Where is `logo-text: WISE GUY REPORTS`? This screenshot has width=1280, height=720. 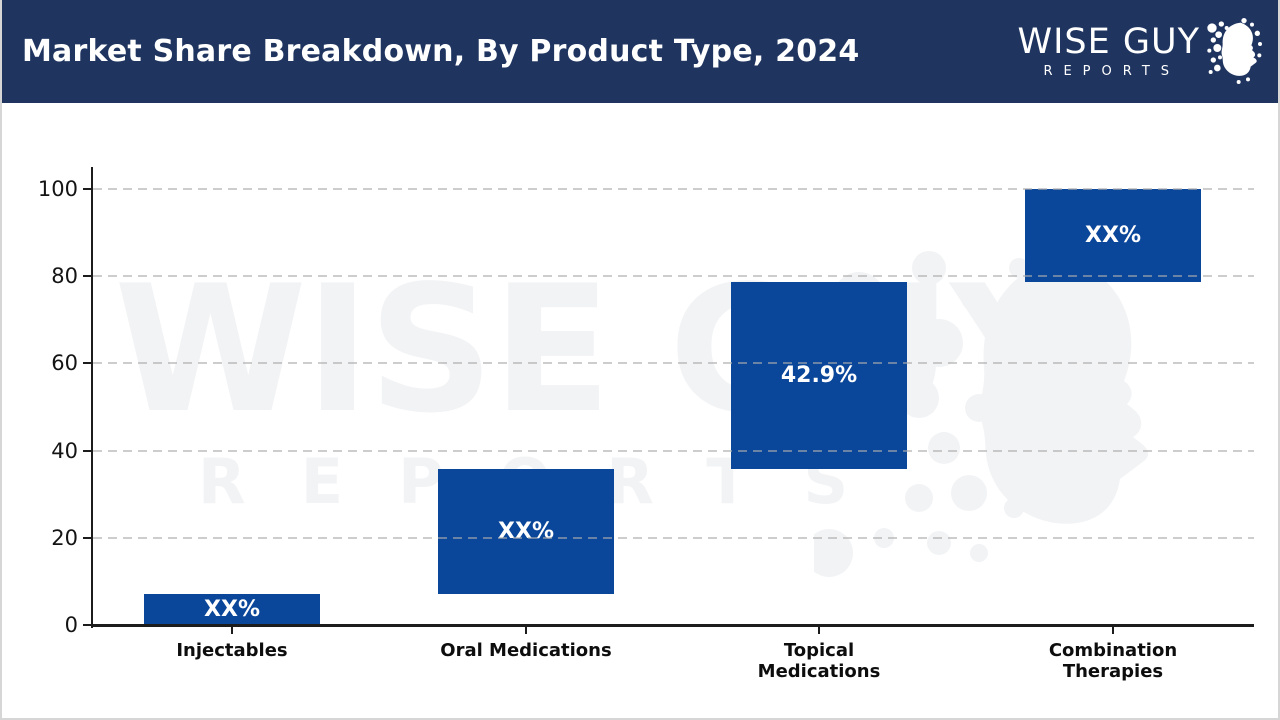 logo-text: WISE GUY REPORTS is located at coordinates (1108, 50).